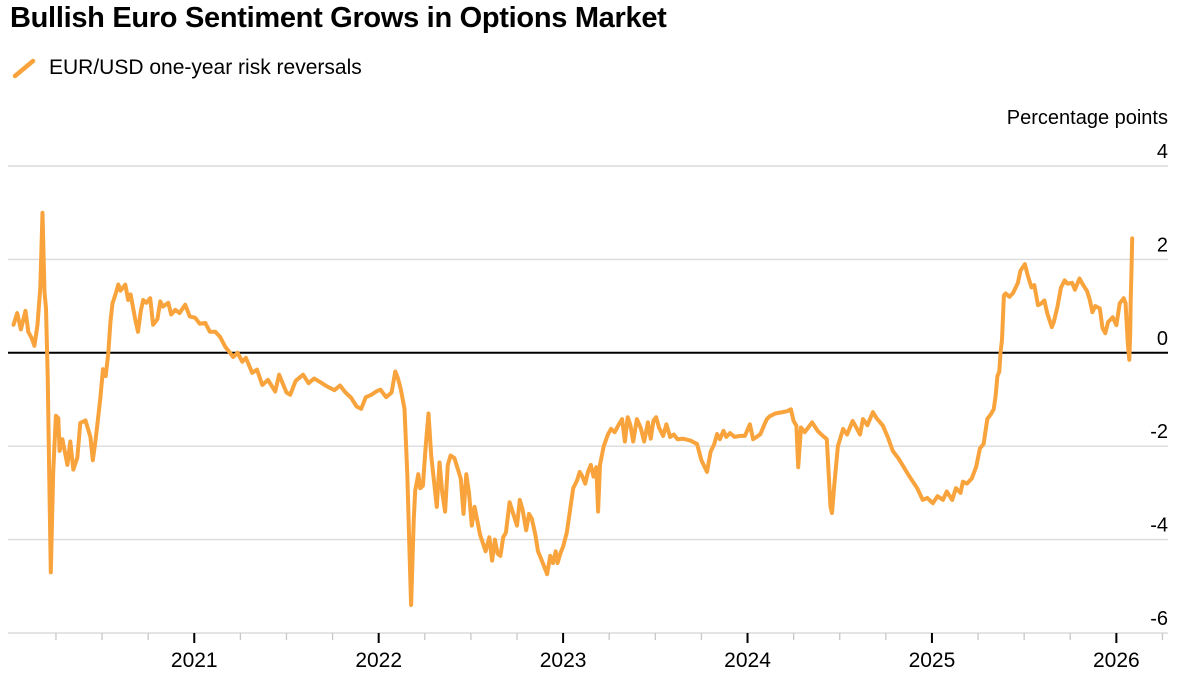 The width and height of the screenshot is (1191, 684). Describe the element at coordinates (1116, 660) in the screenshot. I see `x-axis-year-label: 2026` at that location.